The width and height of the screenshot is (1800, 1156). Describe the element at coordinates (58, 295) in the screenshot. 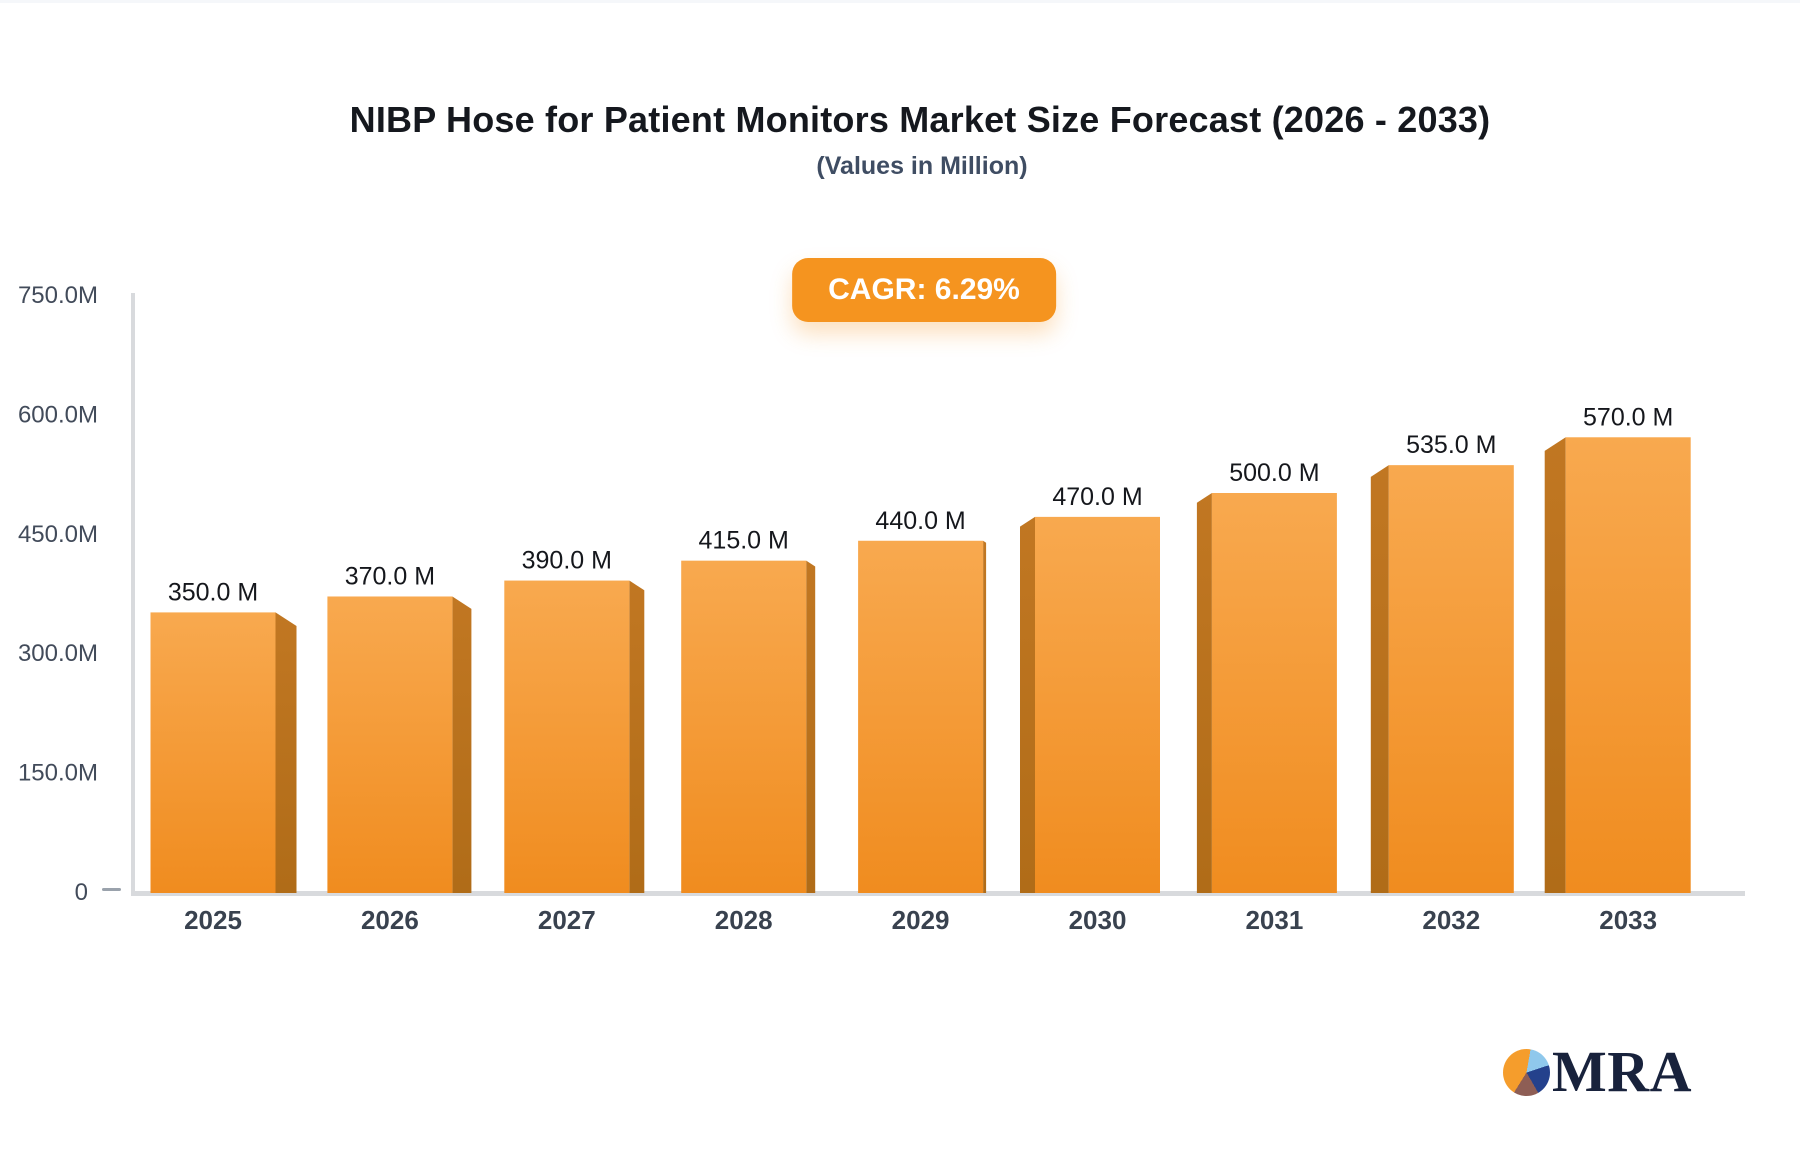

I see `y-axis-label-0: 750.0M` at that location.